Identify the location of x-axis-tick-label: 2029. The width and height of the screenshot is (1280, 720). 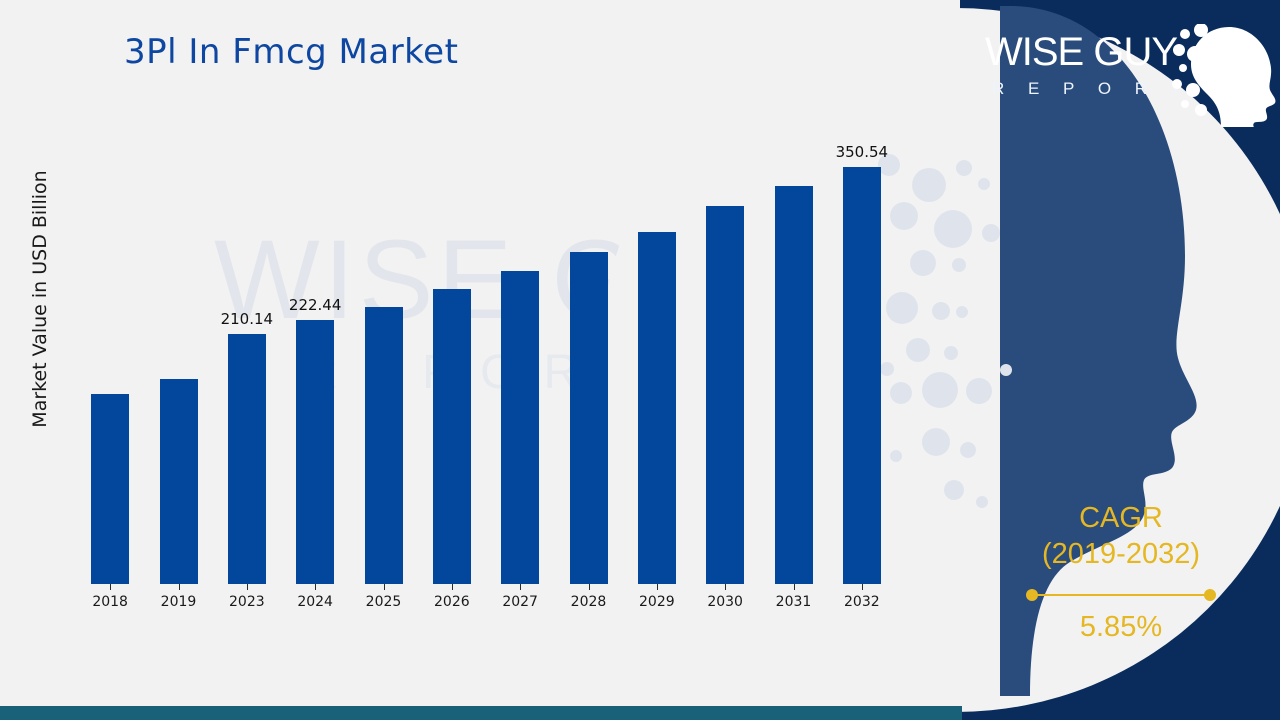
(657, 602).